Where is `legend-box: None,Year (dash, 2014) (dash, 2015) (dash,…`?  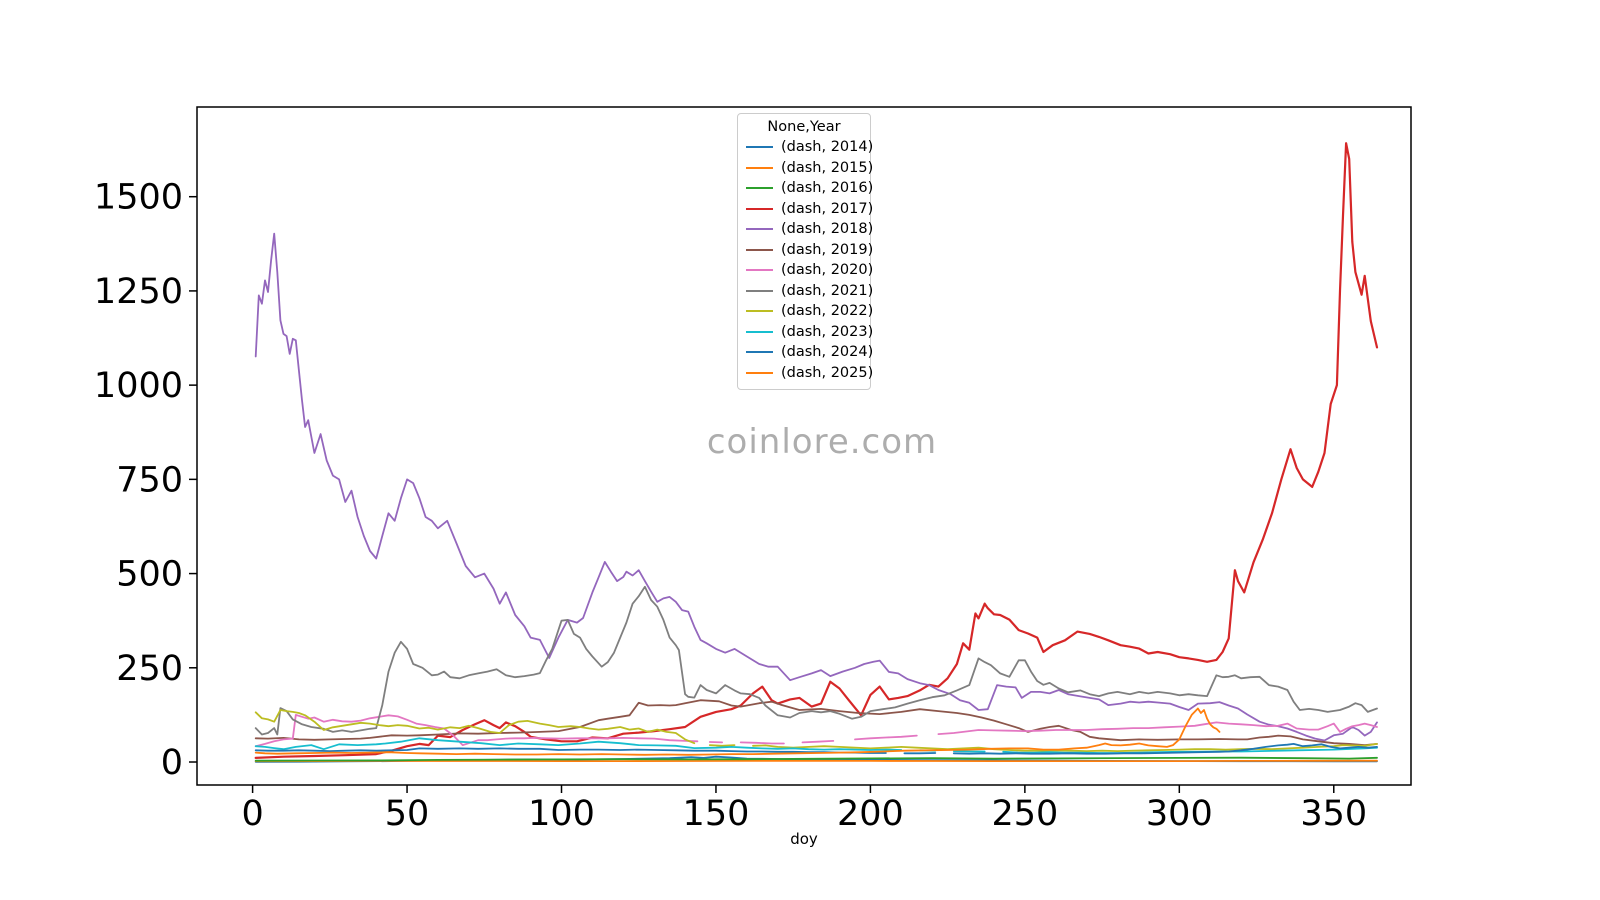
legend-box: None,Year (dash, 2014) (dash, 2015) (dash,… is located at coordinates (805, 251).